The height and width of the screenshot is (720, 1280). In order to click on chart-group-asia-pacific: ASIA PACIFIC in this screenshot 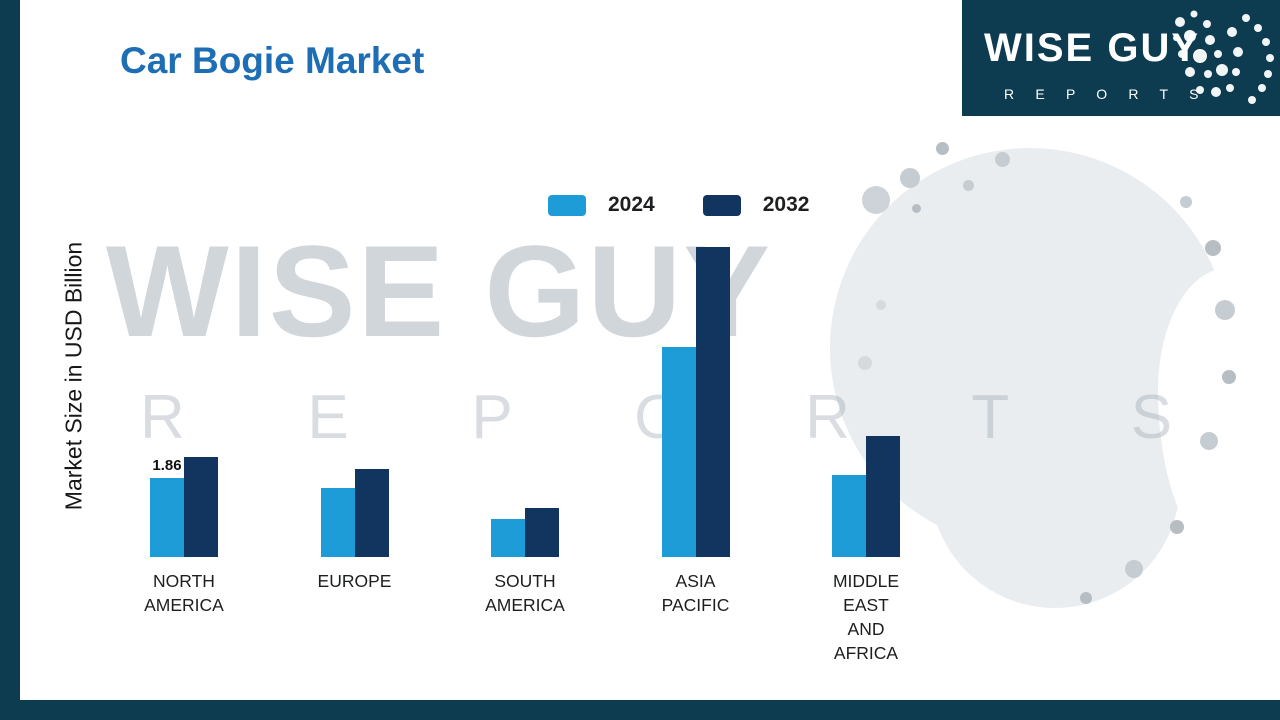, I will do `click(695, 431)`.